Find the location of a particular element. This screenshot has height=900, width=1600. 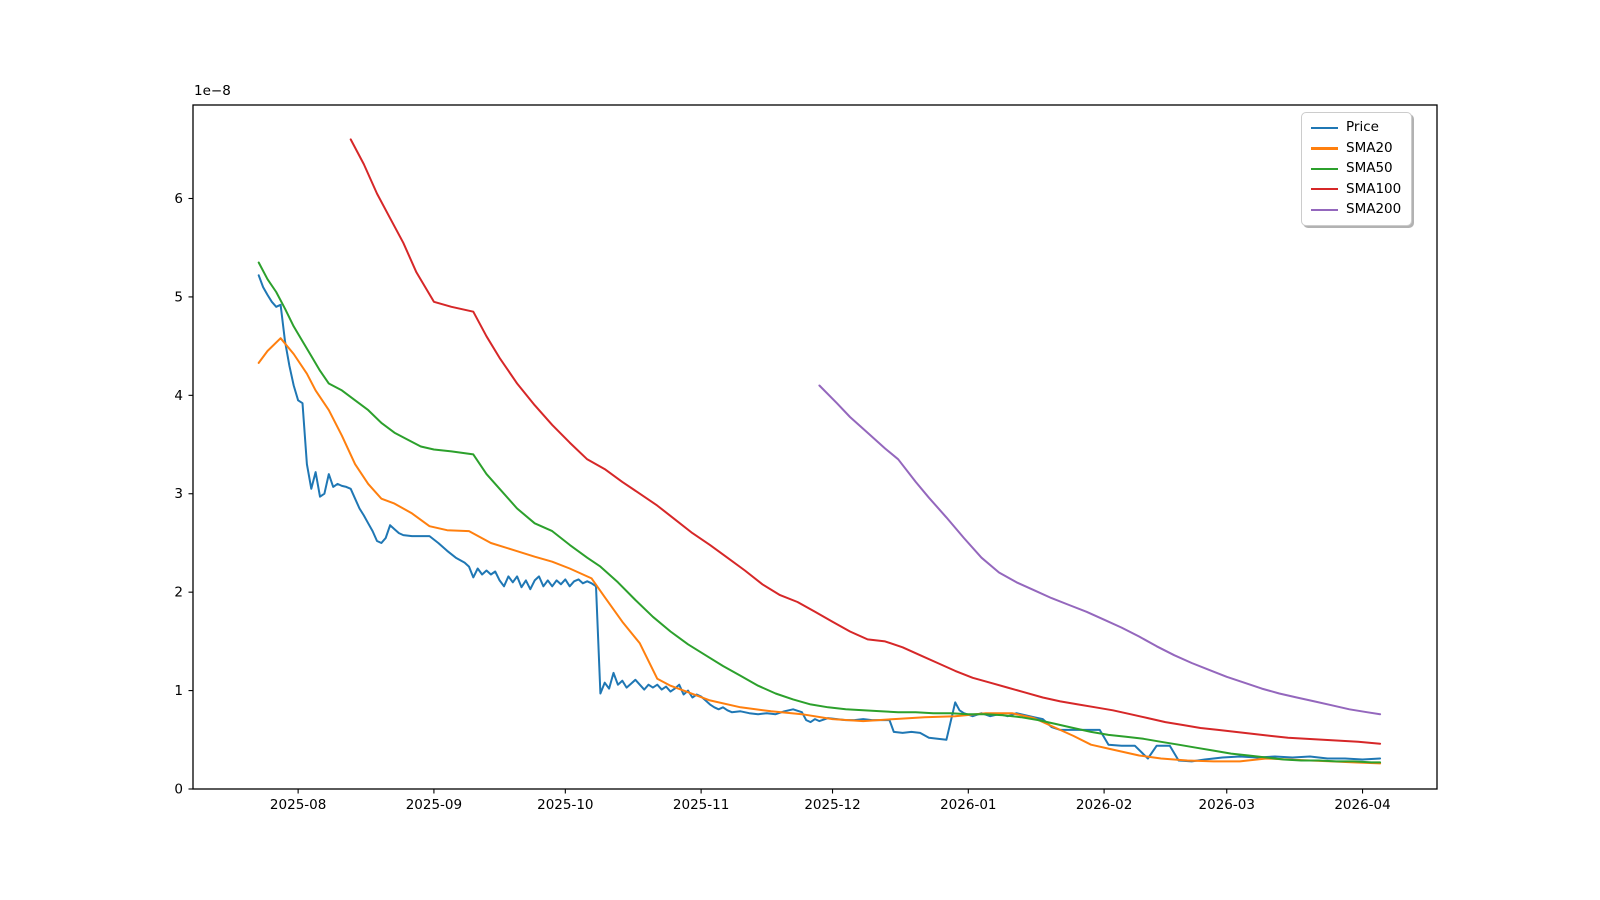

legend-entry-price: Price is located at coordinates (1356, 128).